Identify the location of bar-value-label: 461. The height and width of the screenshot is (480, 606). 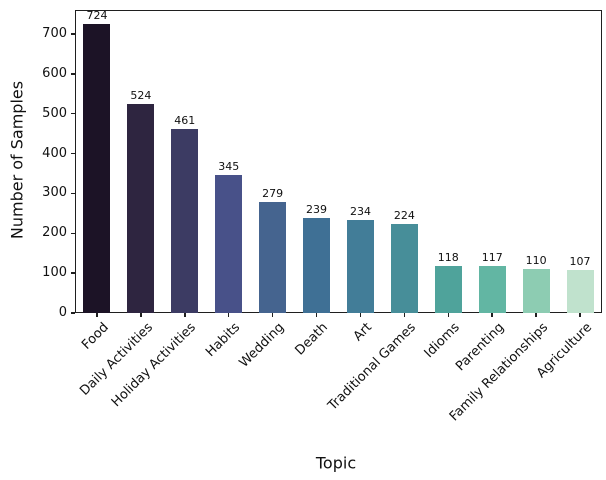
(185, 121).